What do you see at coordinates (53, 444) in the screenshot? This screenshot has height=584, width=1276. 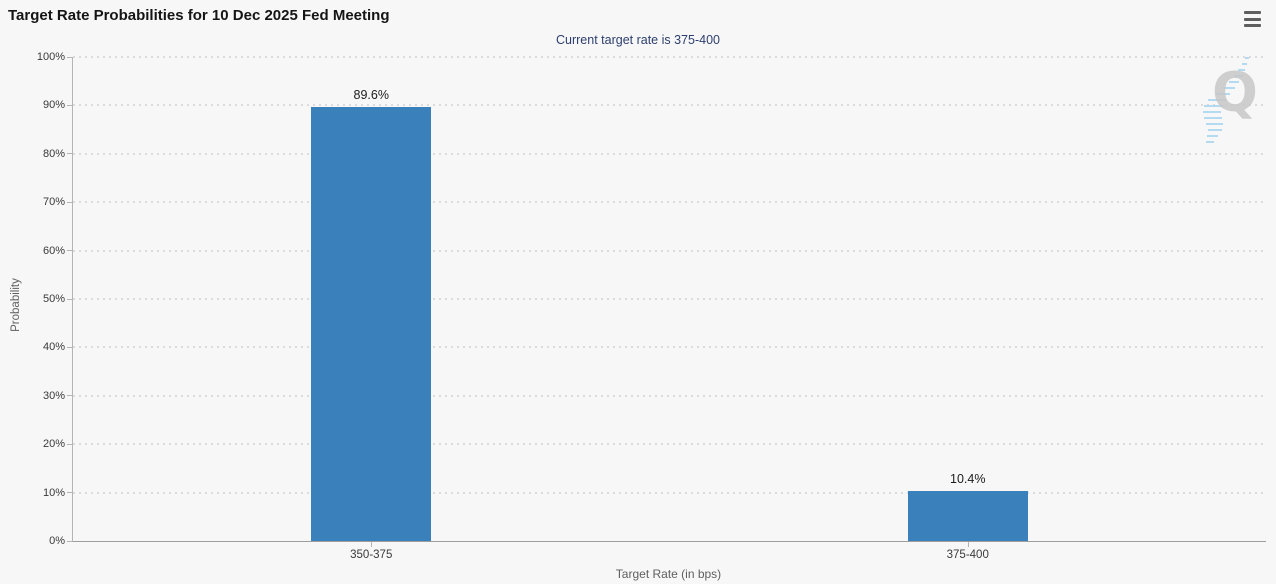 I see `y-axis-tick-label: 20%` at bounding box center [53, 444].